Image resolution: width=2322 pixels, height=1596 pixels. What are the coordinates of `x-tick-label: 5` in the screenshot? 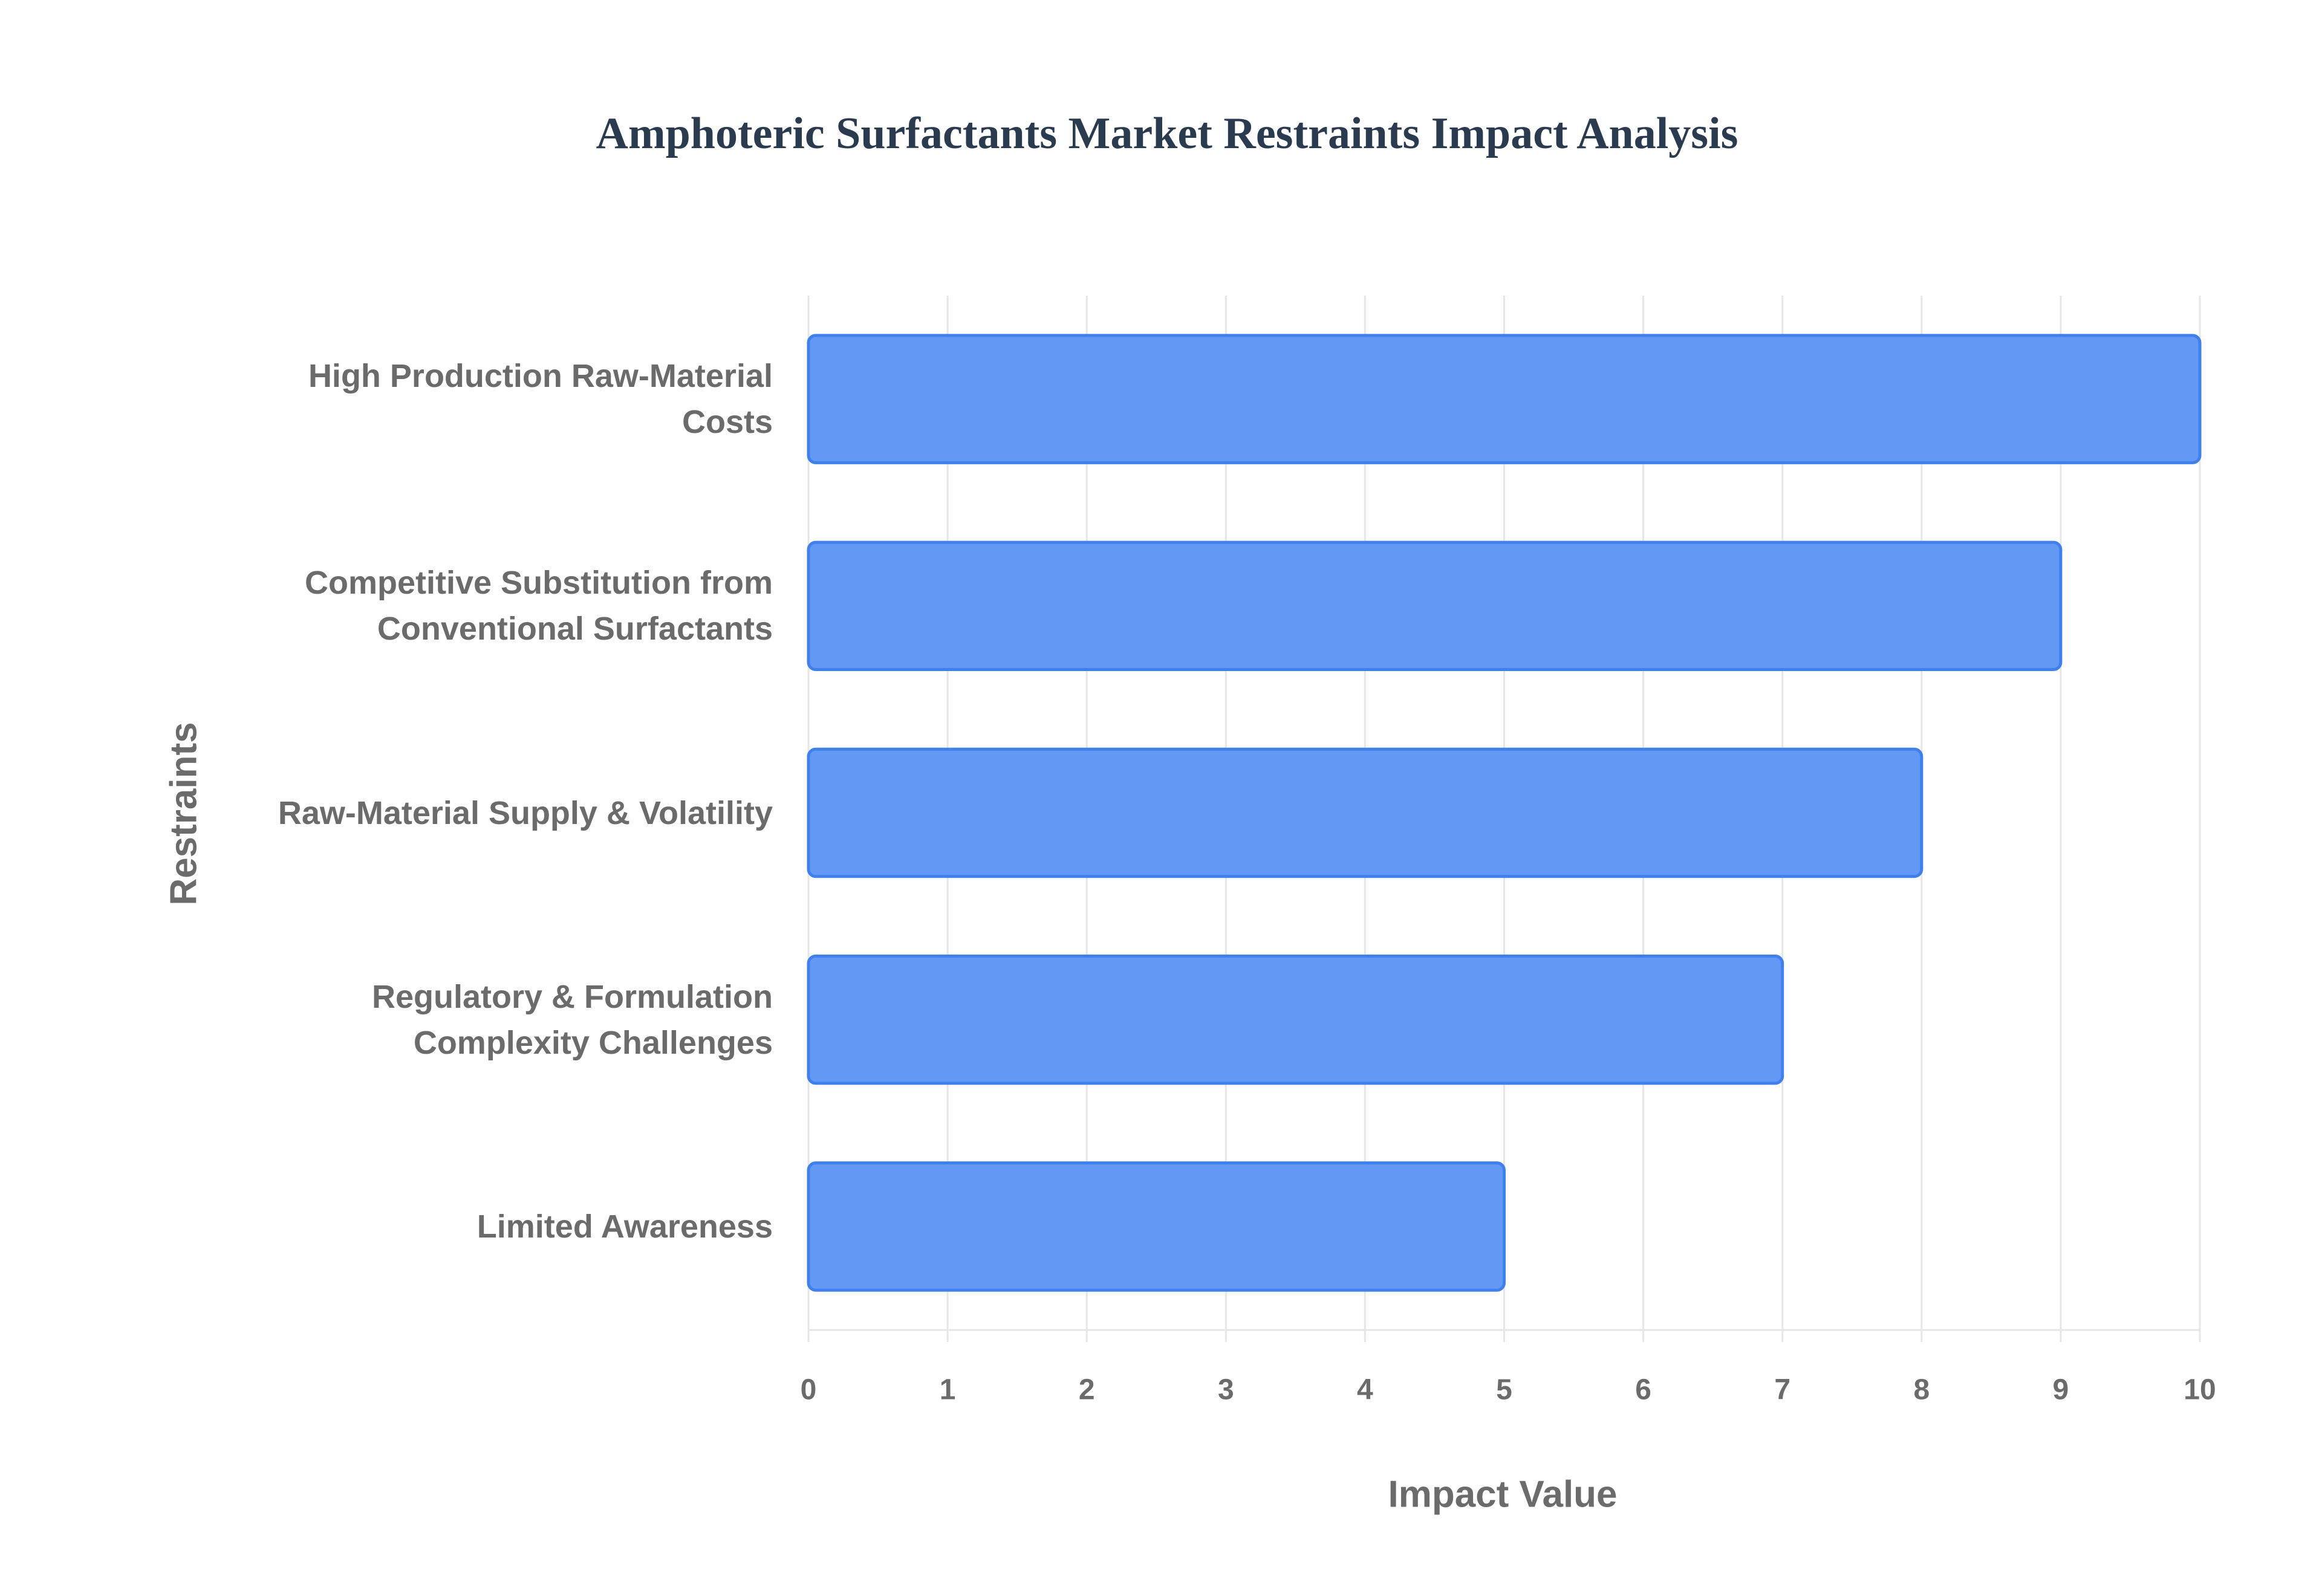 It's located at (1504, 1390).